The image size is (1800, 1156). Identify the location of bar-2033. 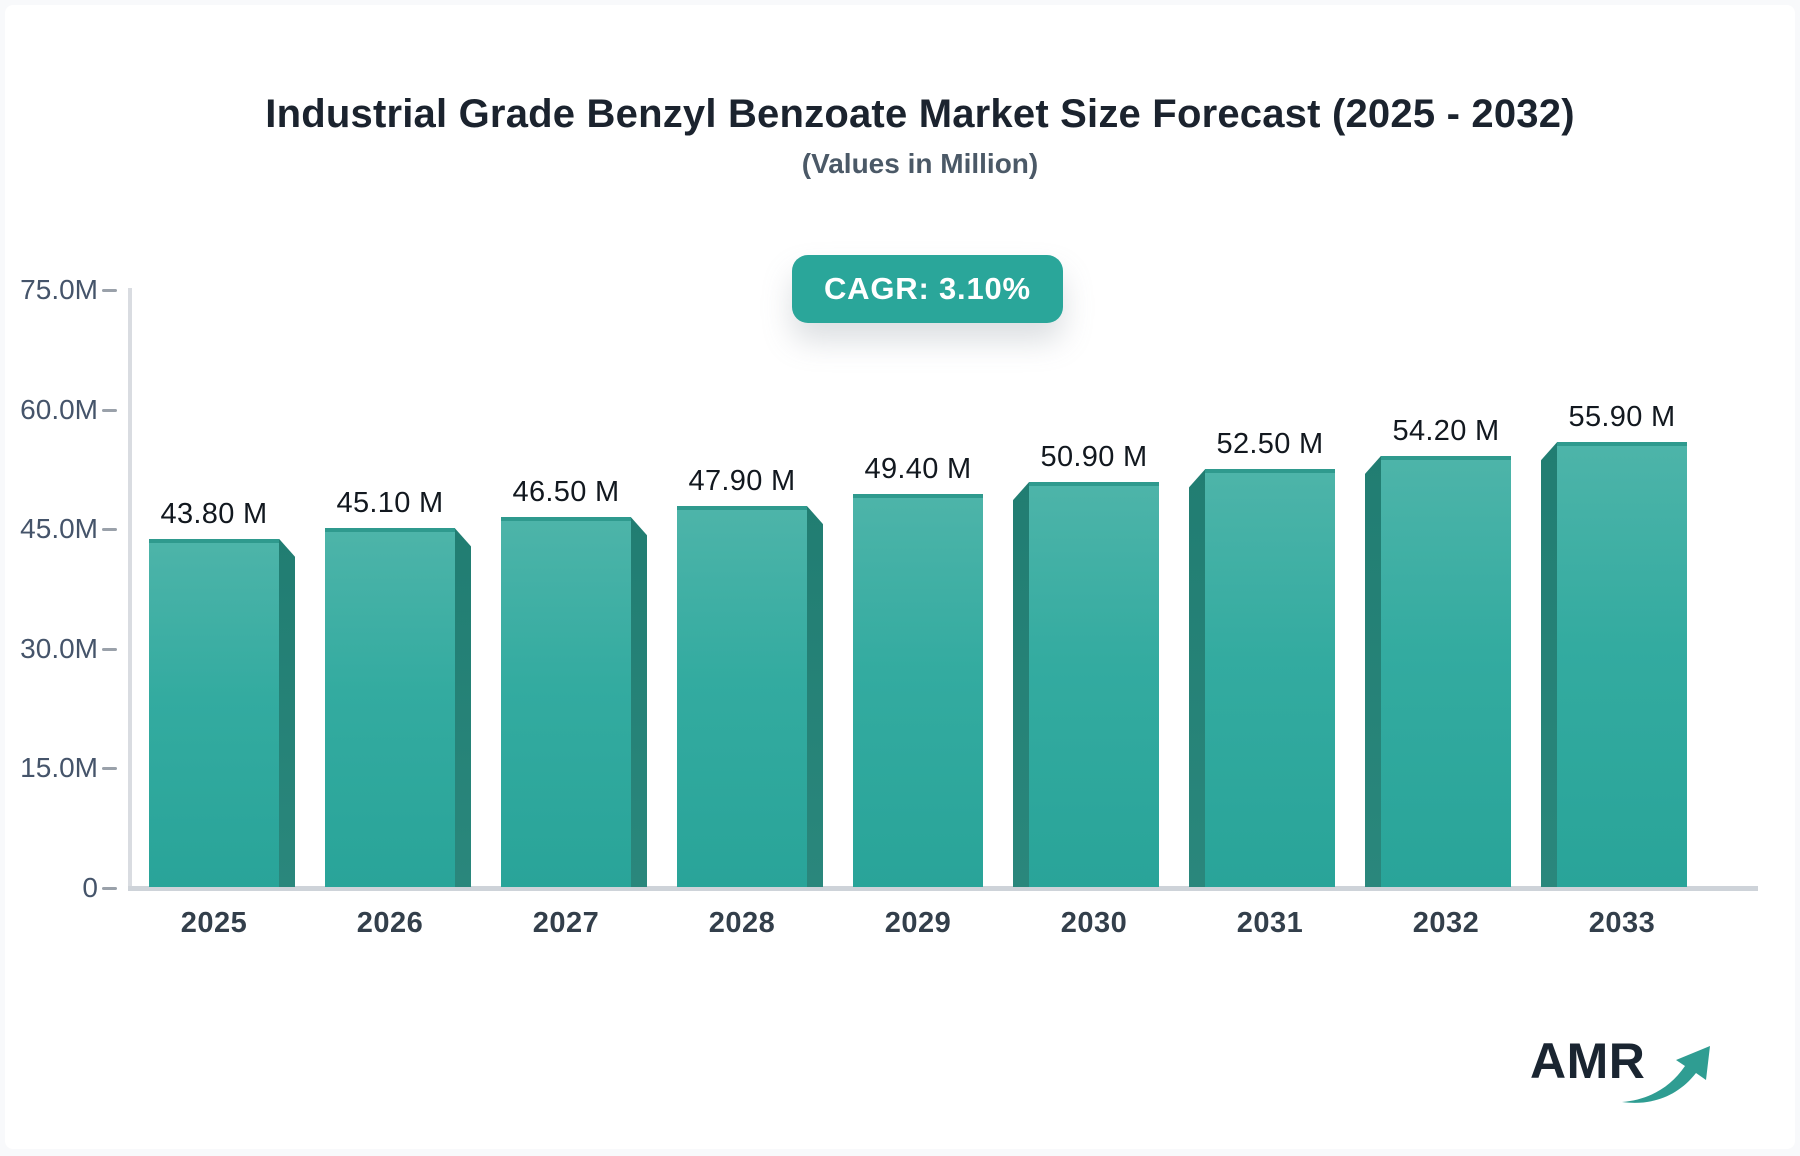
(1622, 664).